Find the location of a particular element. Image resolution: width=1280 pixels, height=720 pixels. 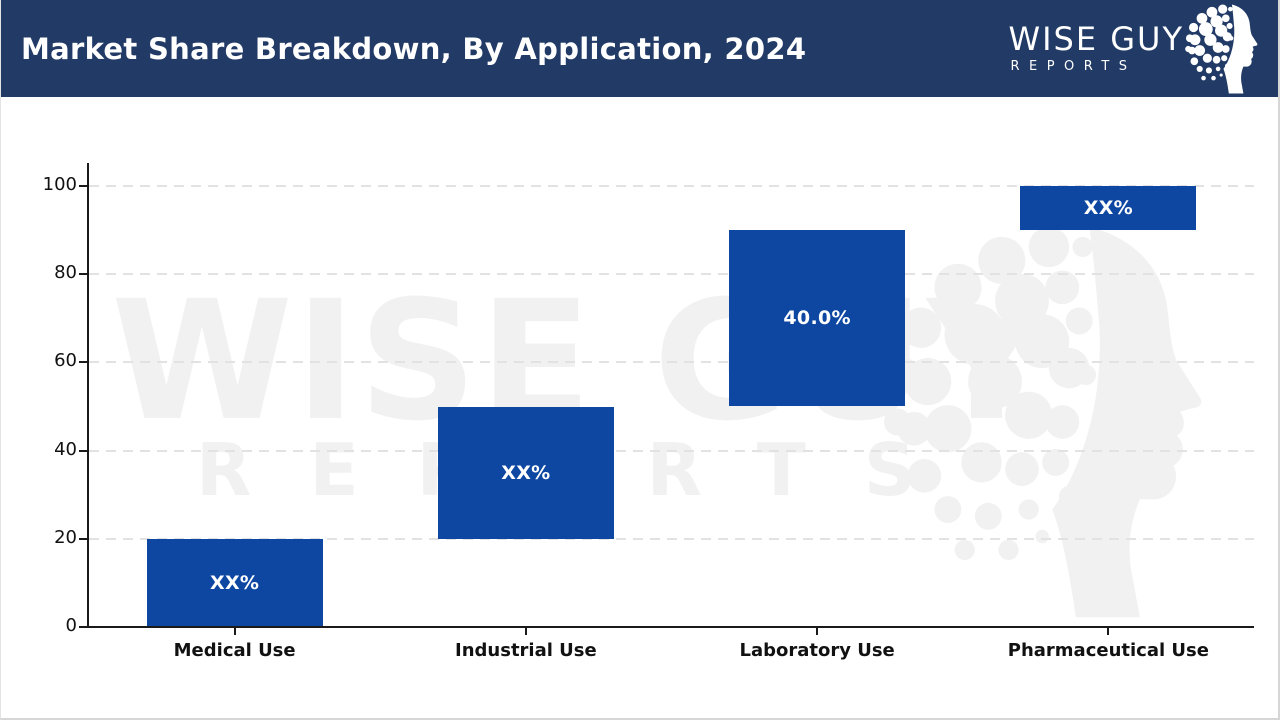

x-tick-medical-use is located at coordinates (234, 631).